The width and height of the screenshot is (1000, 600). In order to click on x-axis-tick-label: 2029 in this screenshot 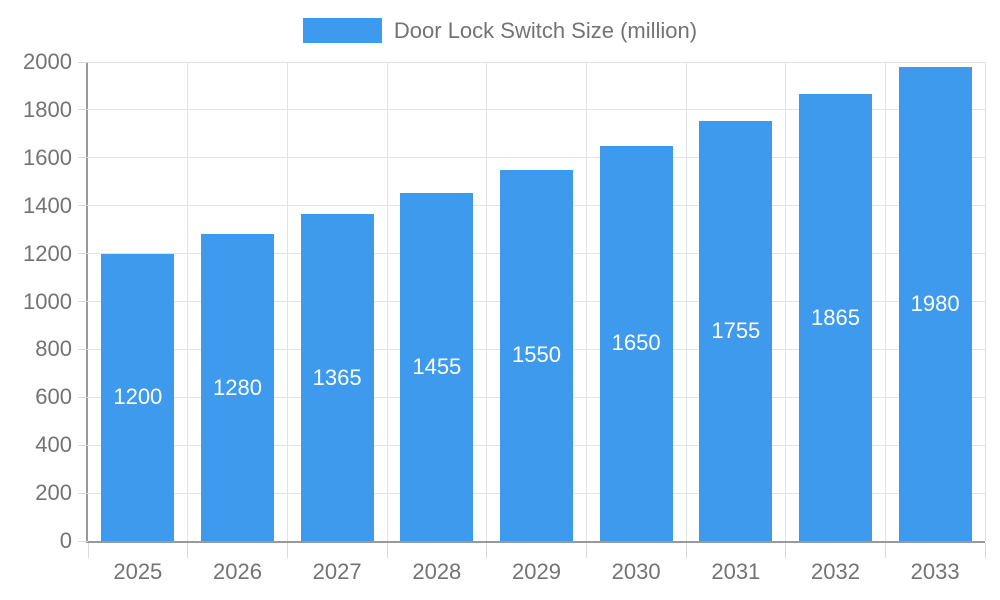, I will do `click(536, 571)`.